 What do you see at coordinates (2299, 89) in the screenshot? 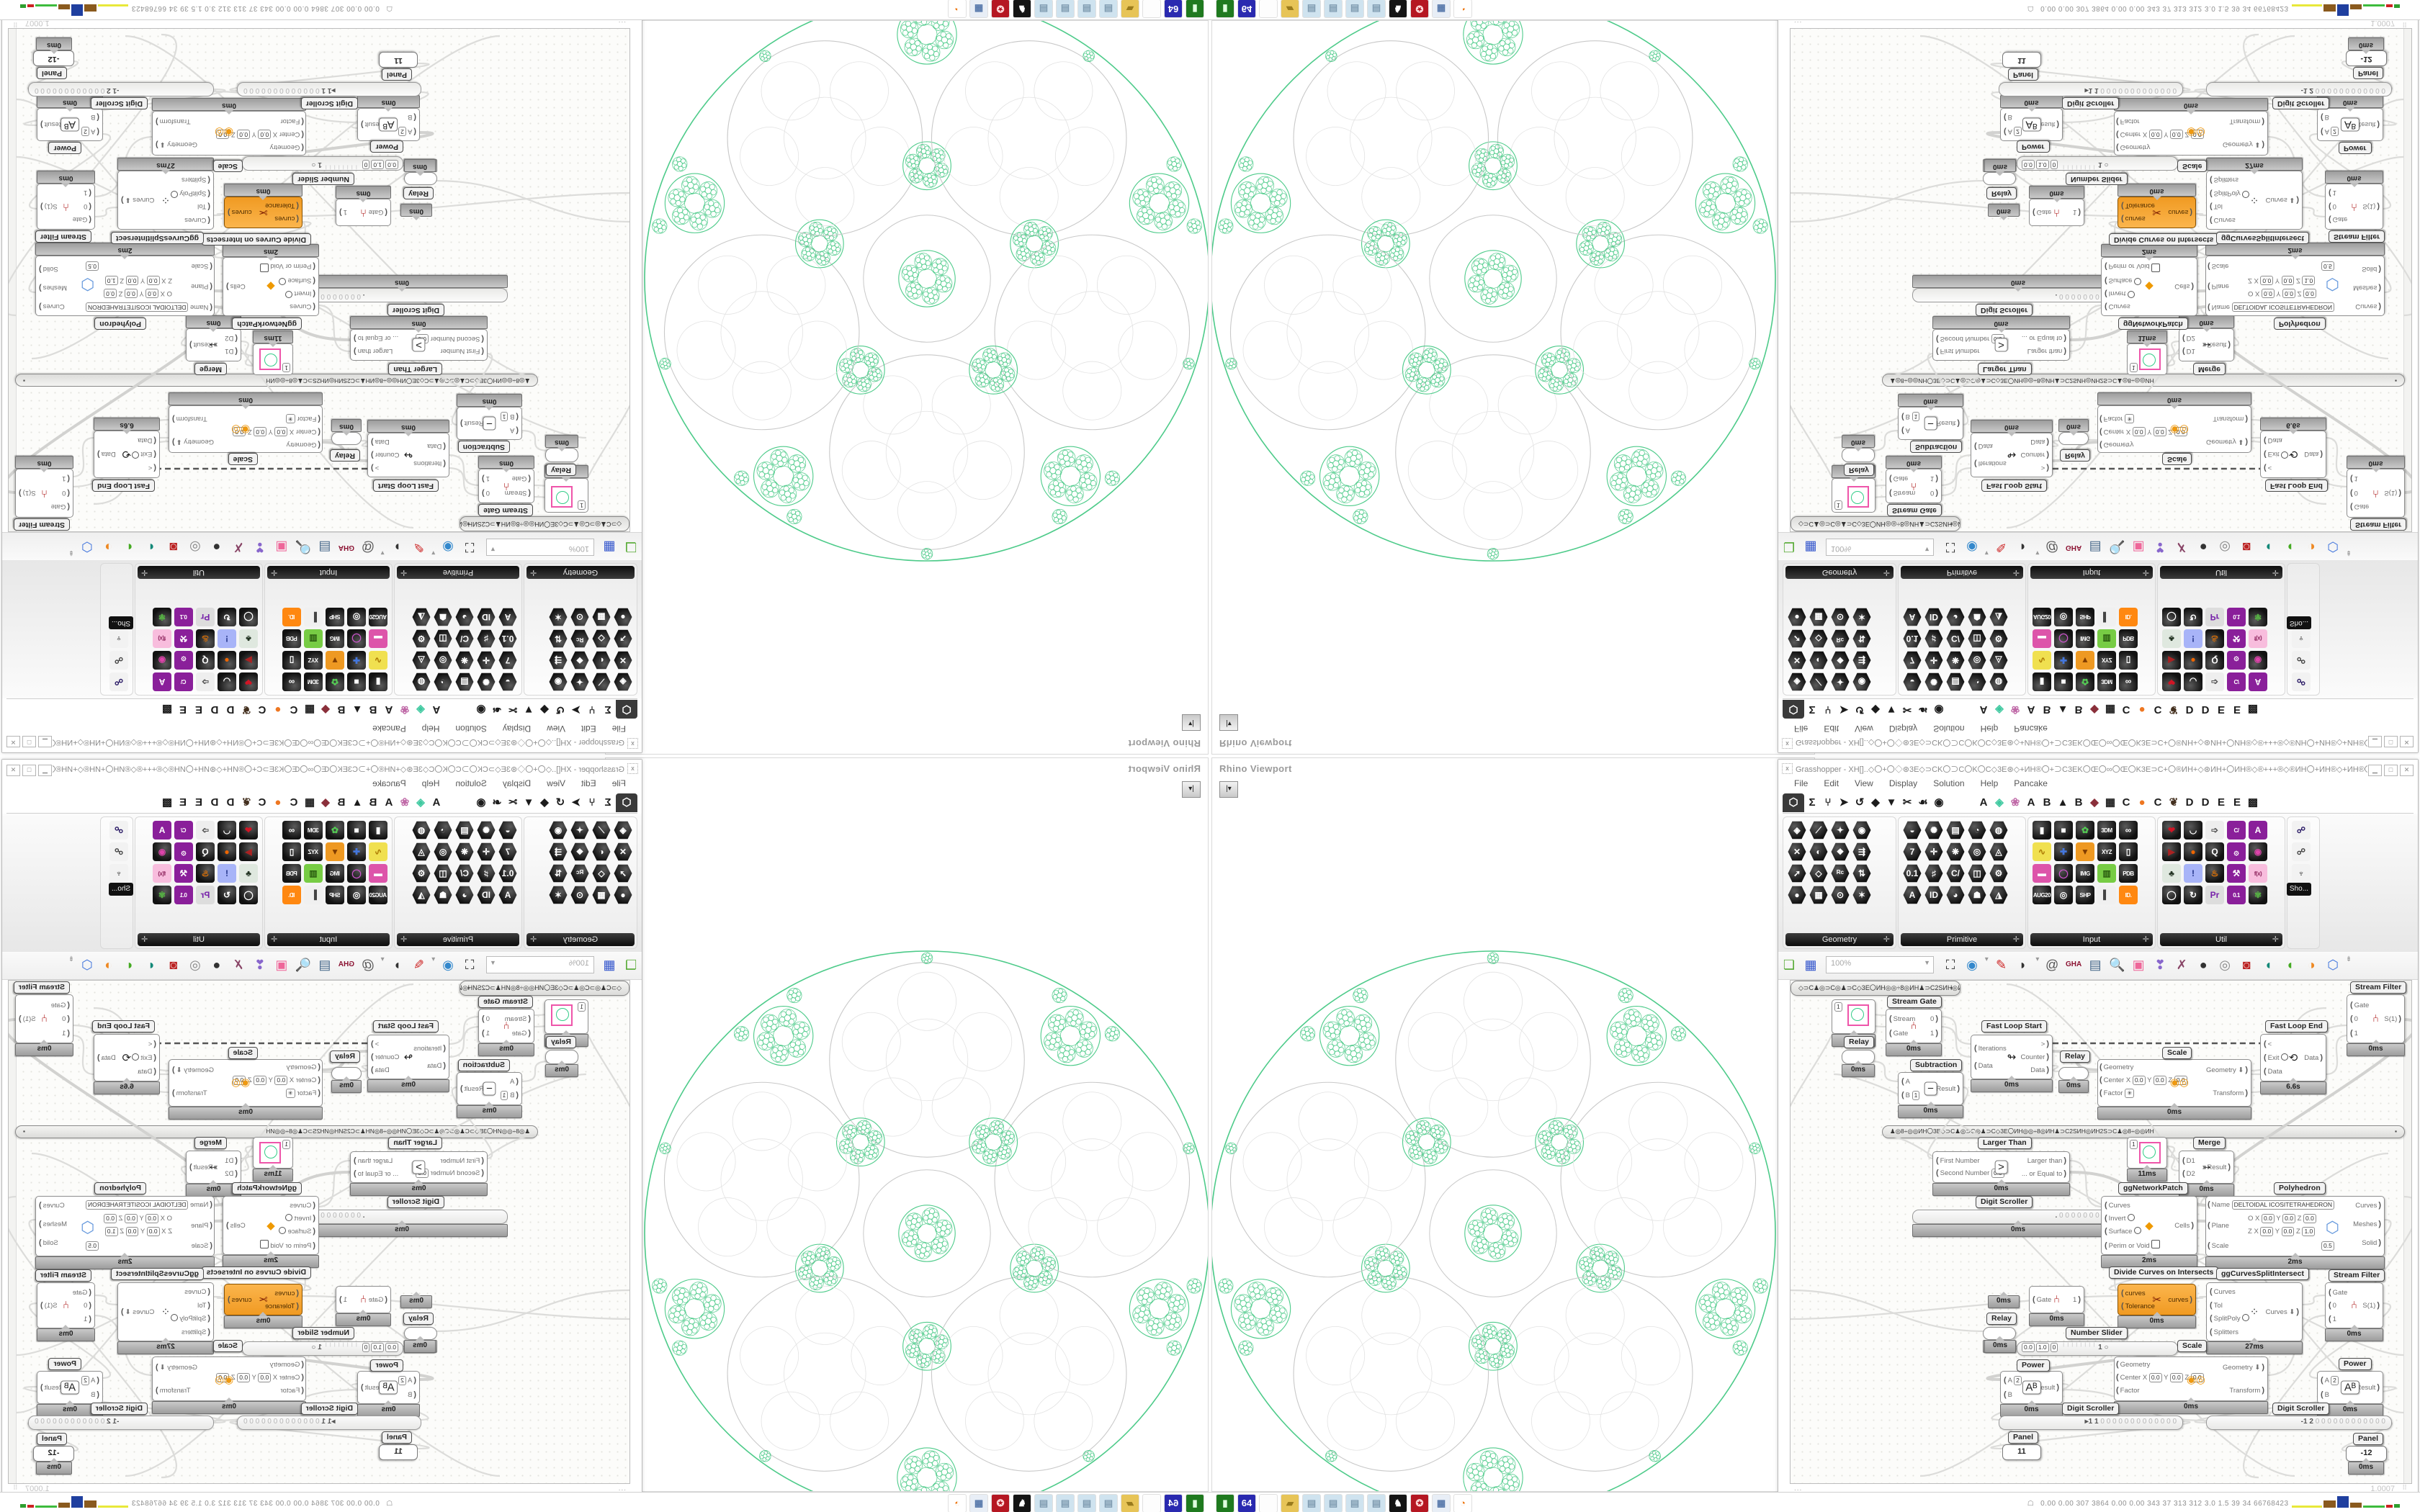
I see `gh-component-25: -1 2 0 0 0 0 0 0 0 0 0 0 0 0` at bounding box center [2299, 89].